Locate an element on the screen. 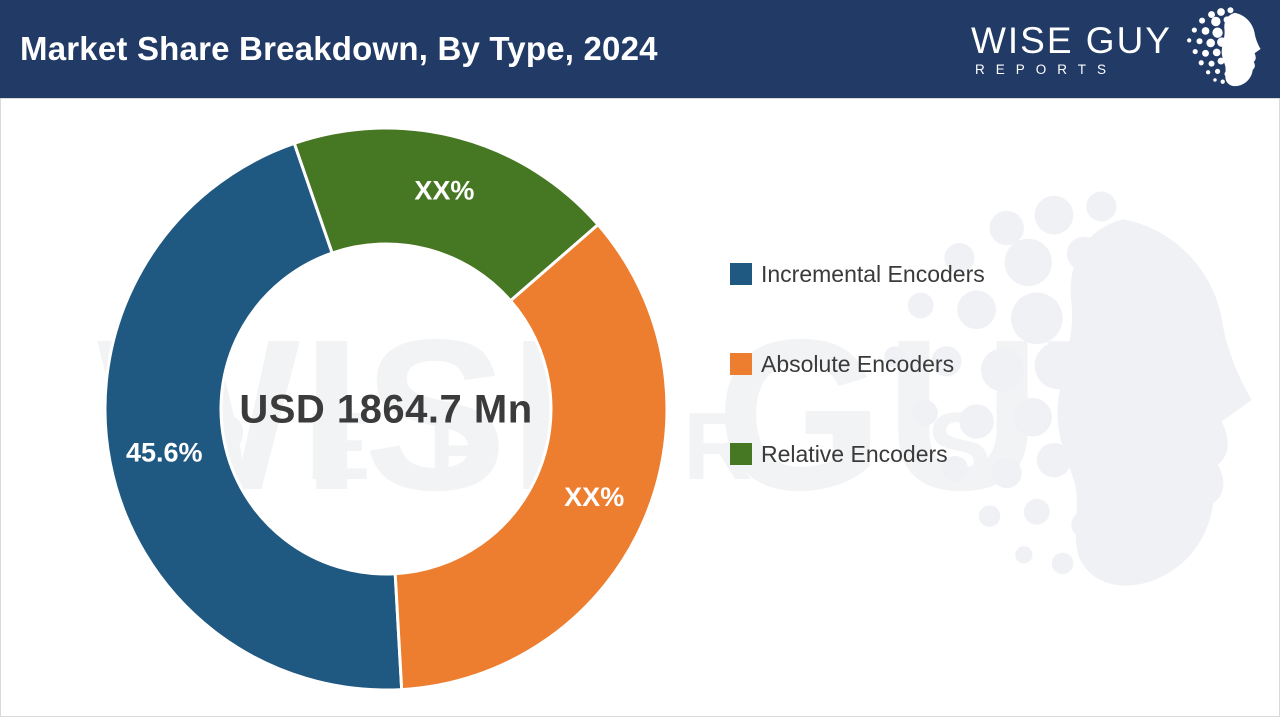  legend-label: Absolute Encoders is located at coordinates (858, 364).